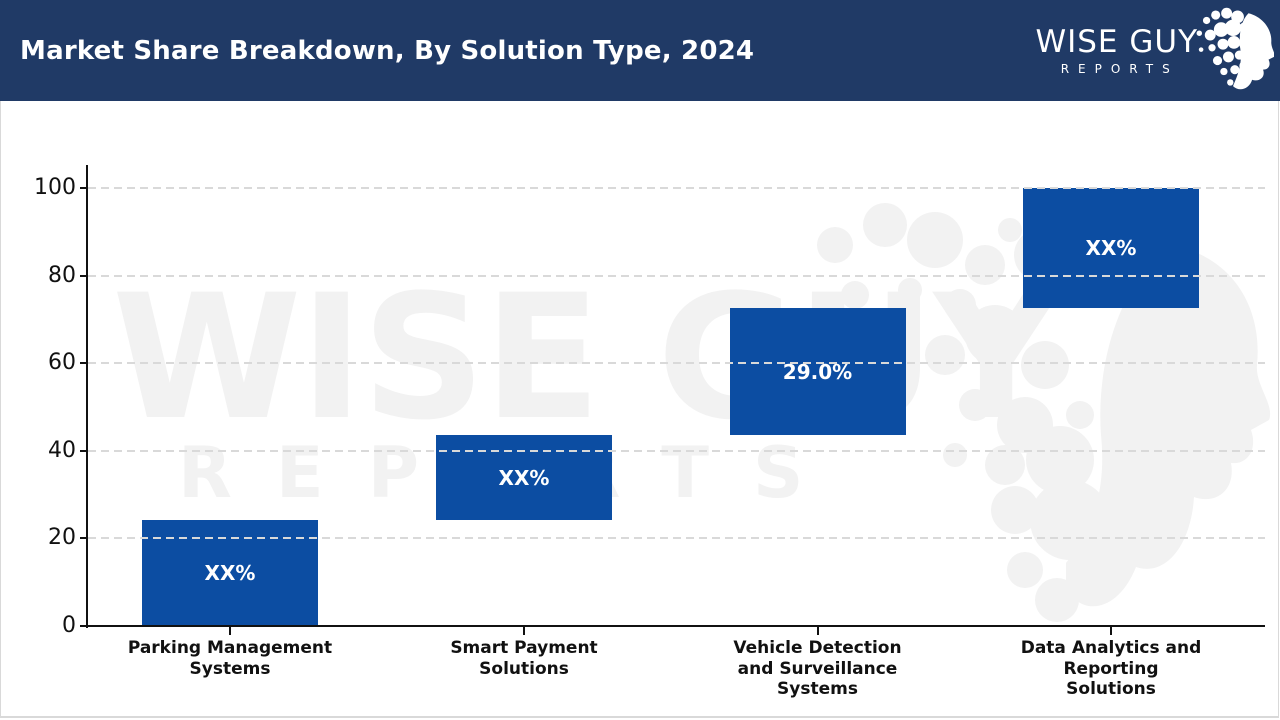  I want to click on y-tick-label-0: 0, so click(69, 625).